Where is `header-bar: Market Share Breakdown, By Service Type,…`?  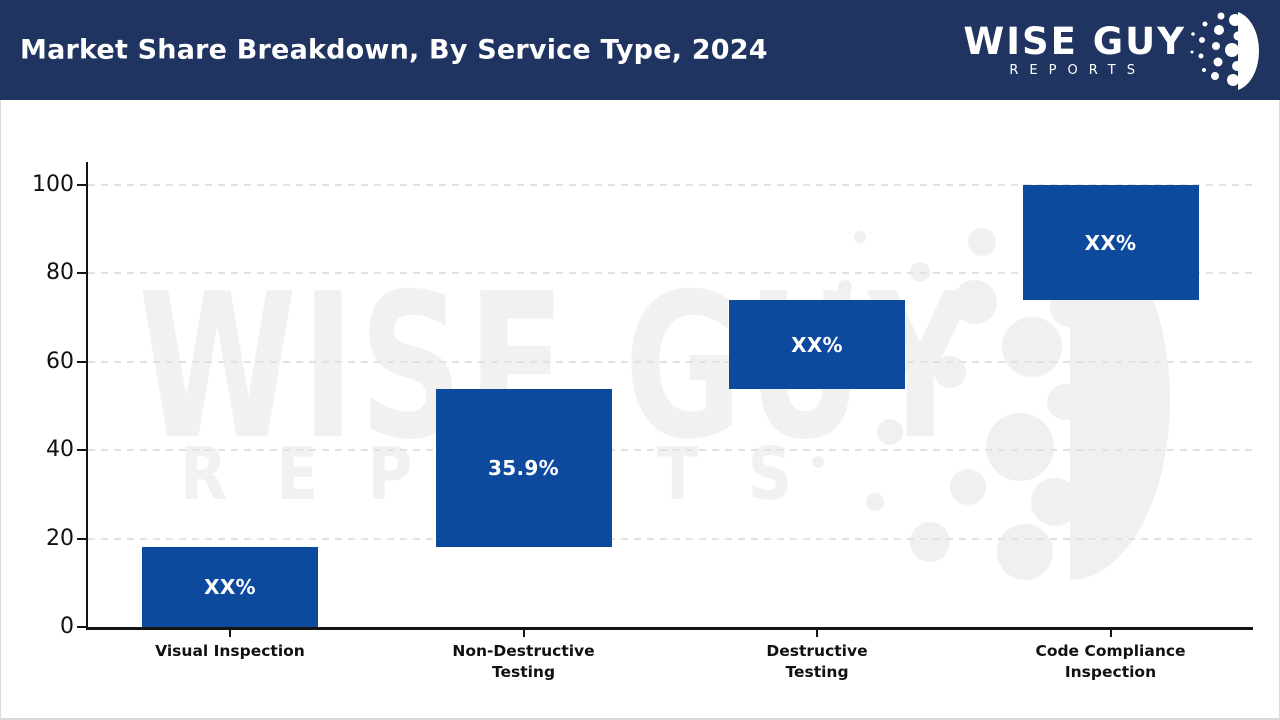
header-bar: Market Share Breakdown, By Service Type,… is located at coordinates (640, 50).